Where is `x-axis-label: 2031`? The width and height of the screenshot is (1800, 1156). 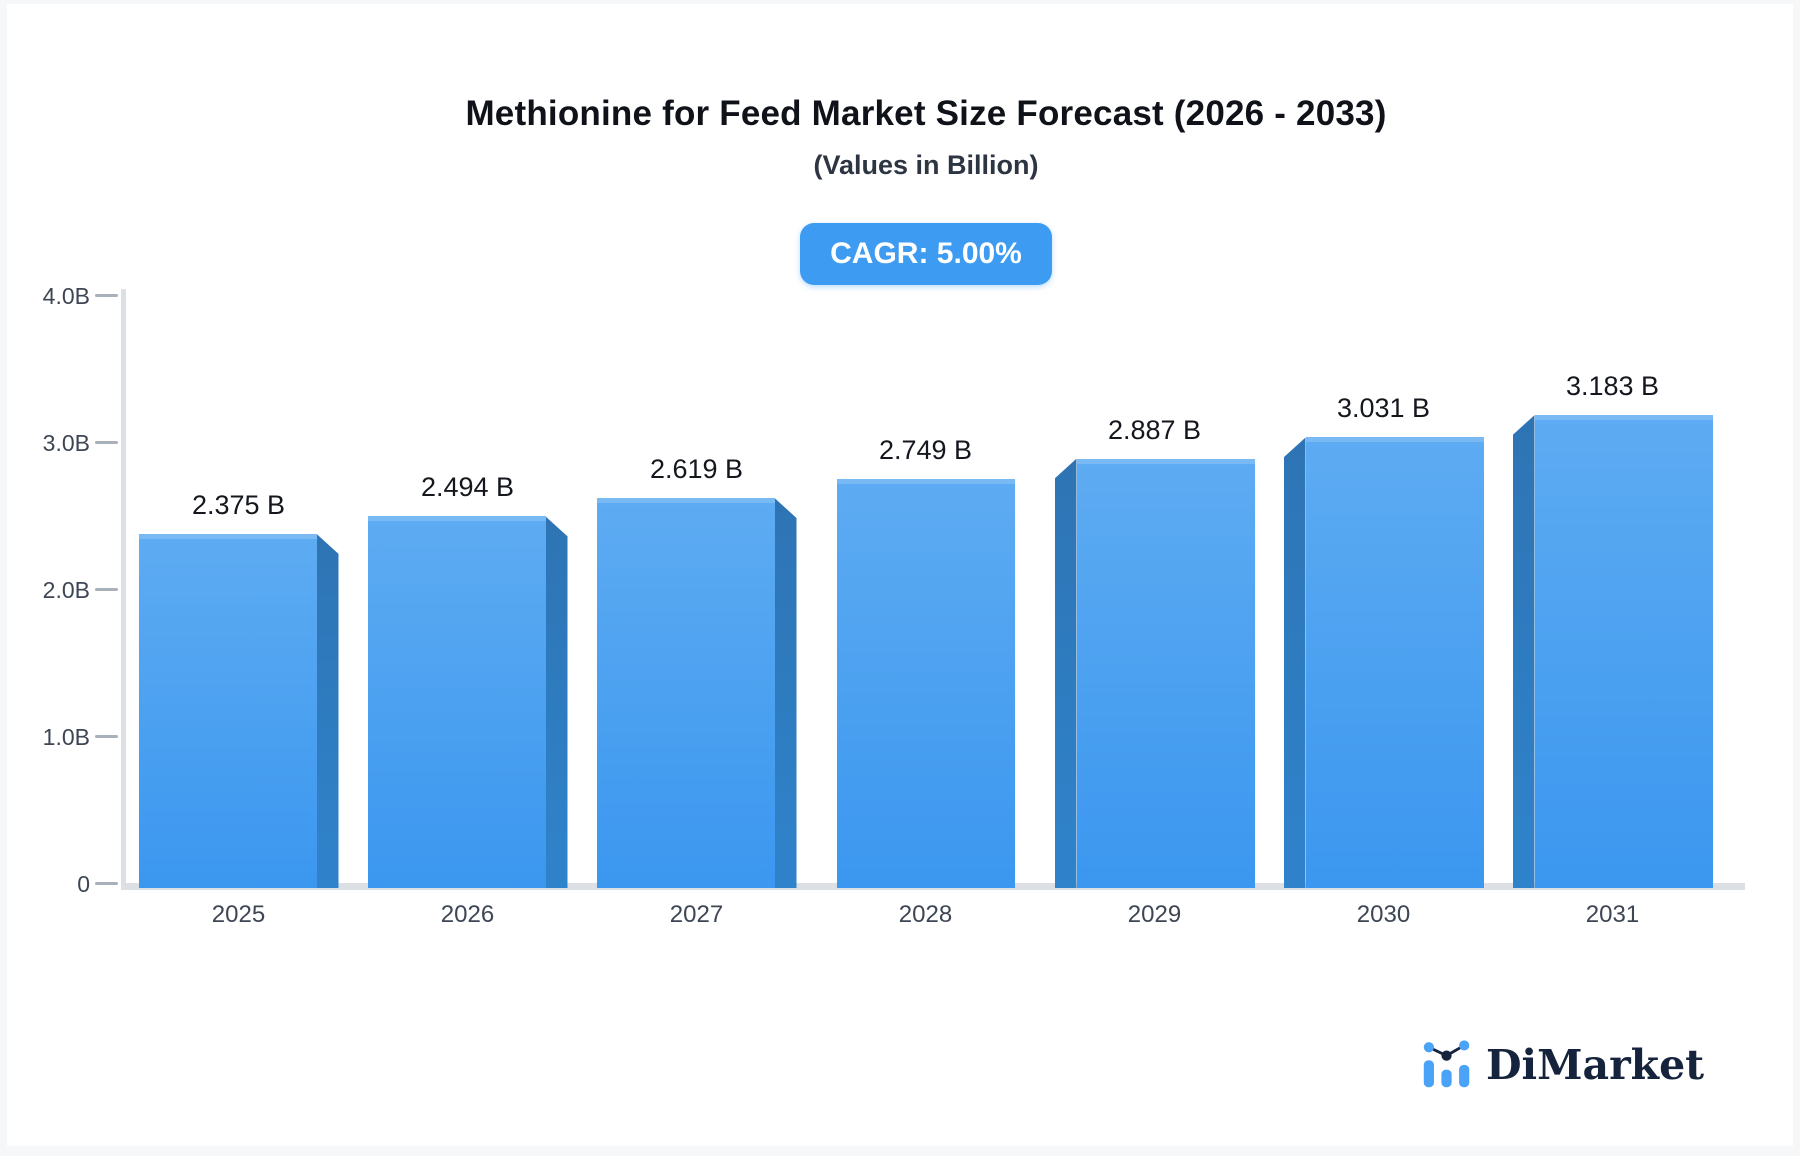
x-axis-label: 2031 is located at coordinates (1612, 914).